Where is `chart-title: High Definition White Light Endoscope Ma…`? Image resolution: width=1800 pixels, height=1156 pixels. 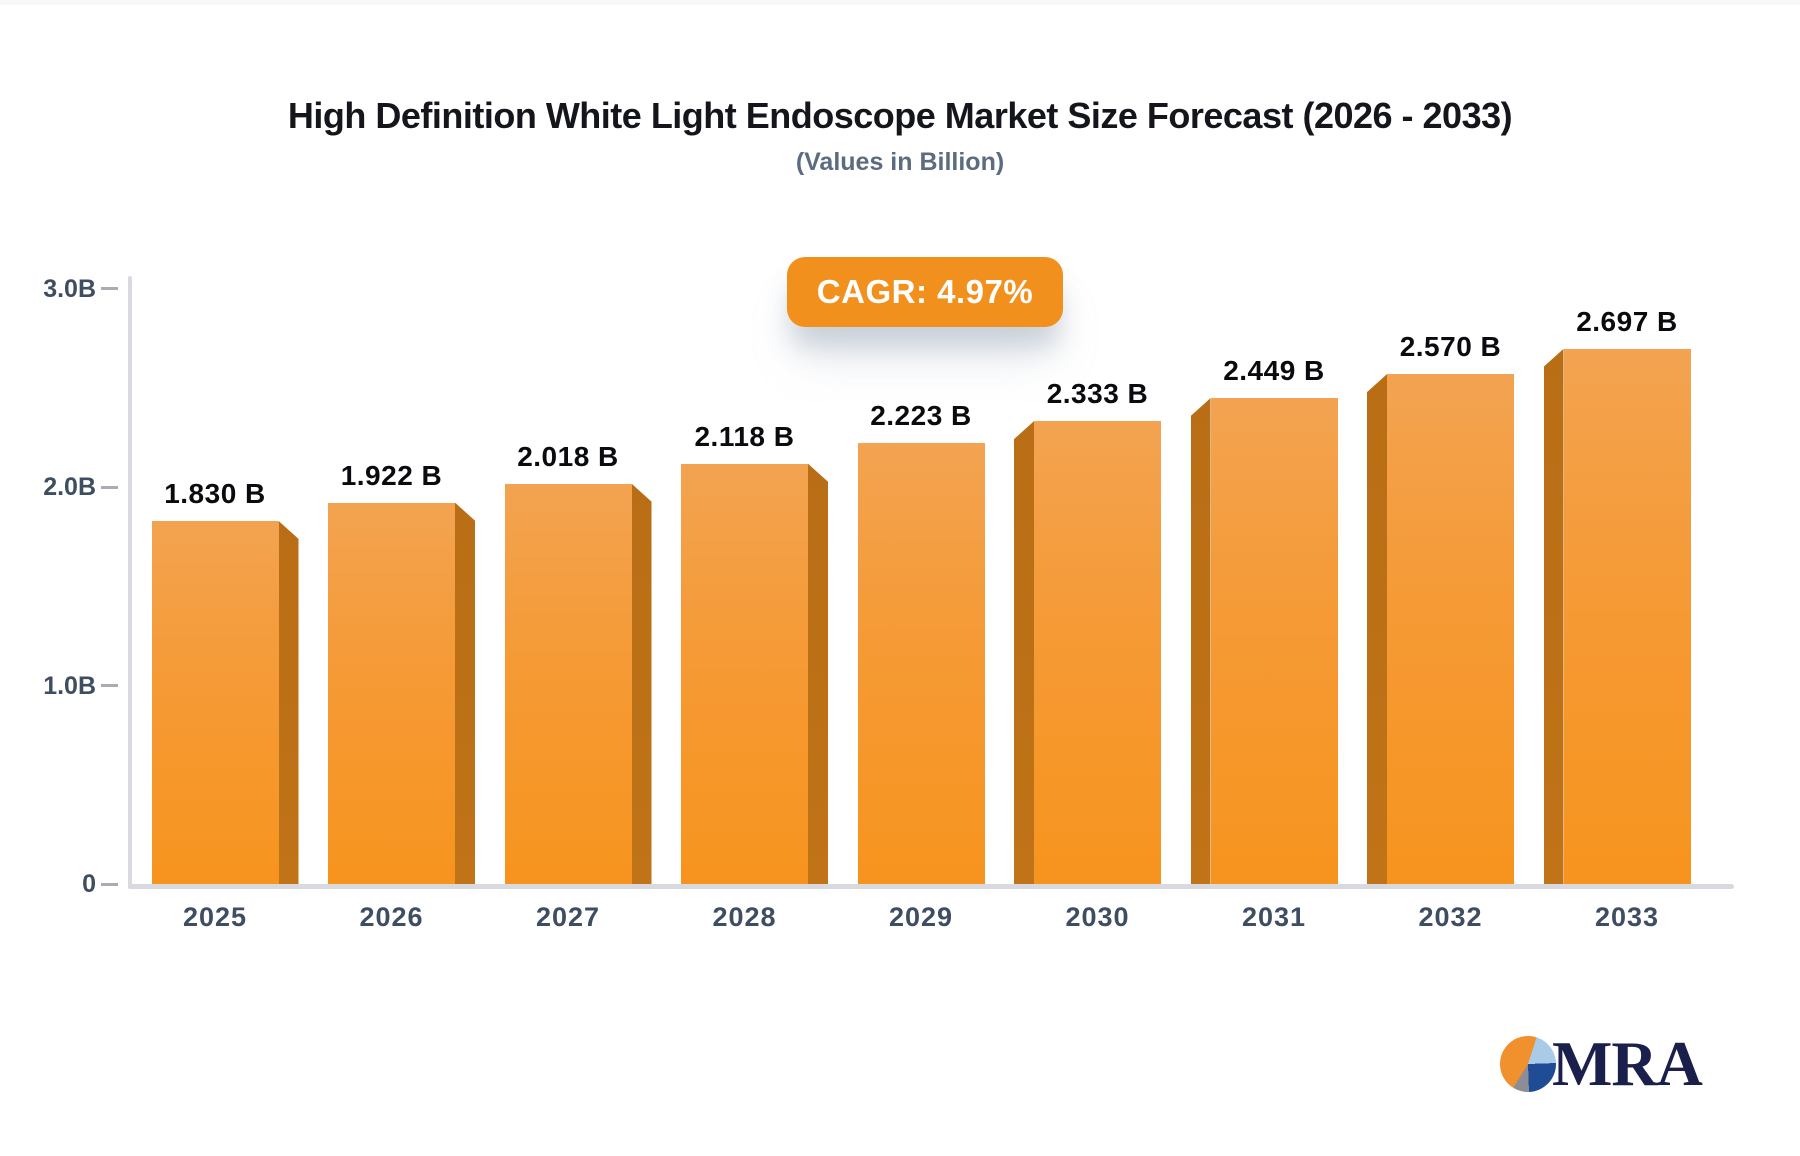 chart-title: High Definition White Light Endoscope Ma… is located at coordinates (900, 115).